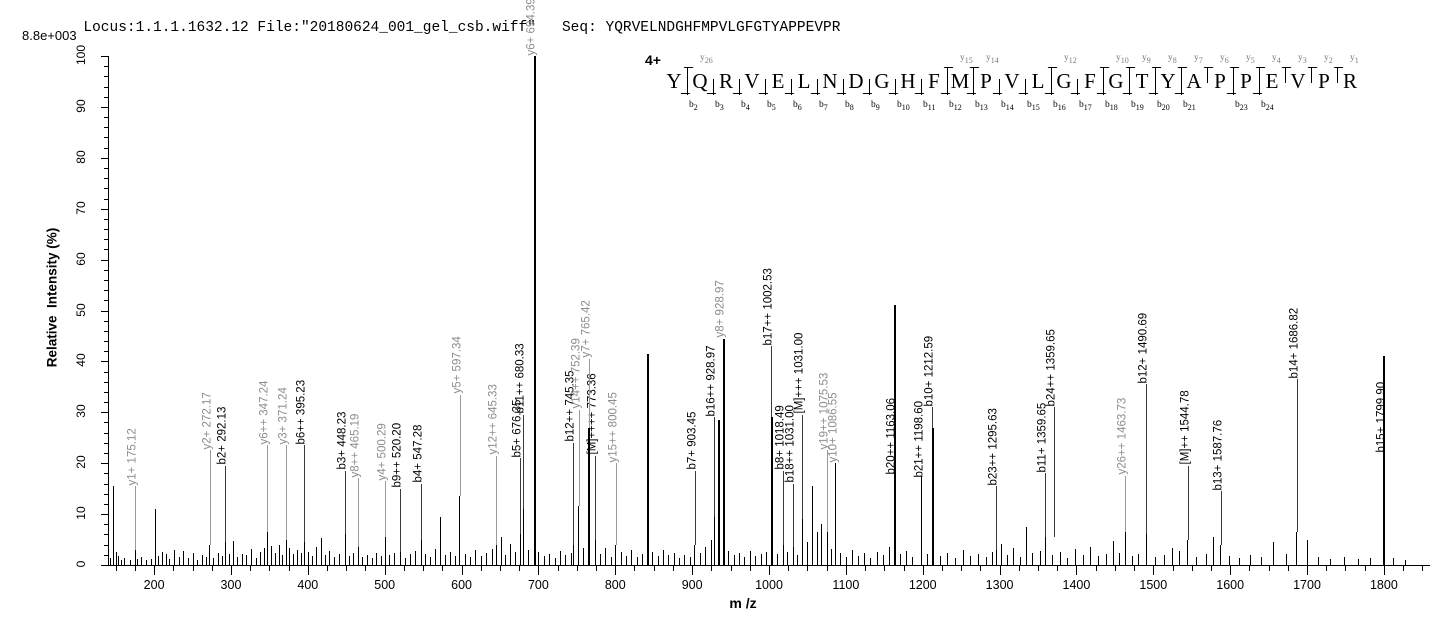  I want to click on residue-letter: N, so click(830, 80).